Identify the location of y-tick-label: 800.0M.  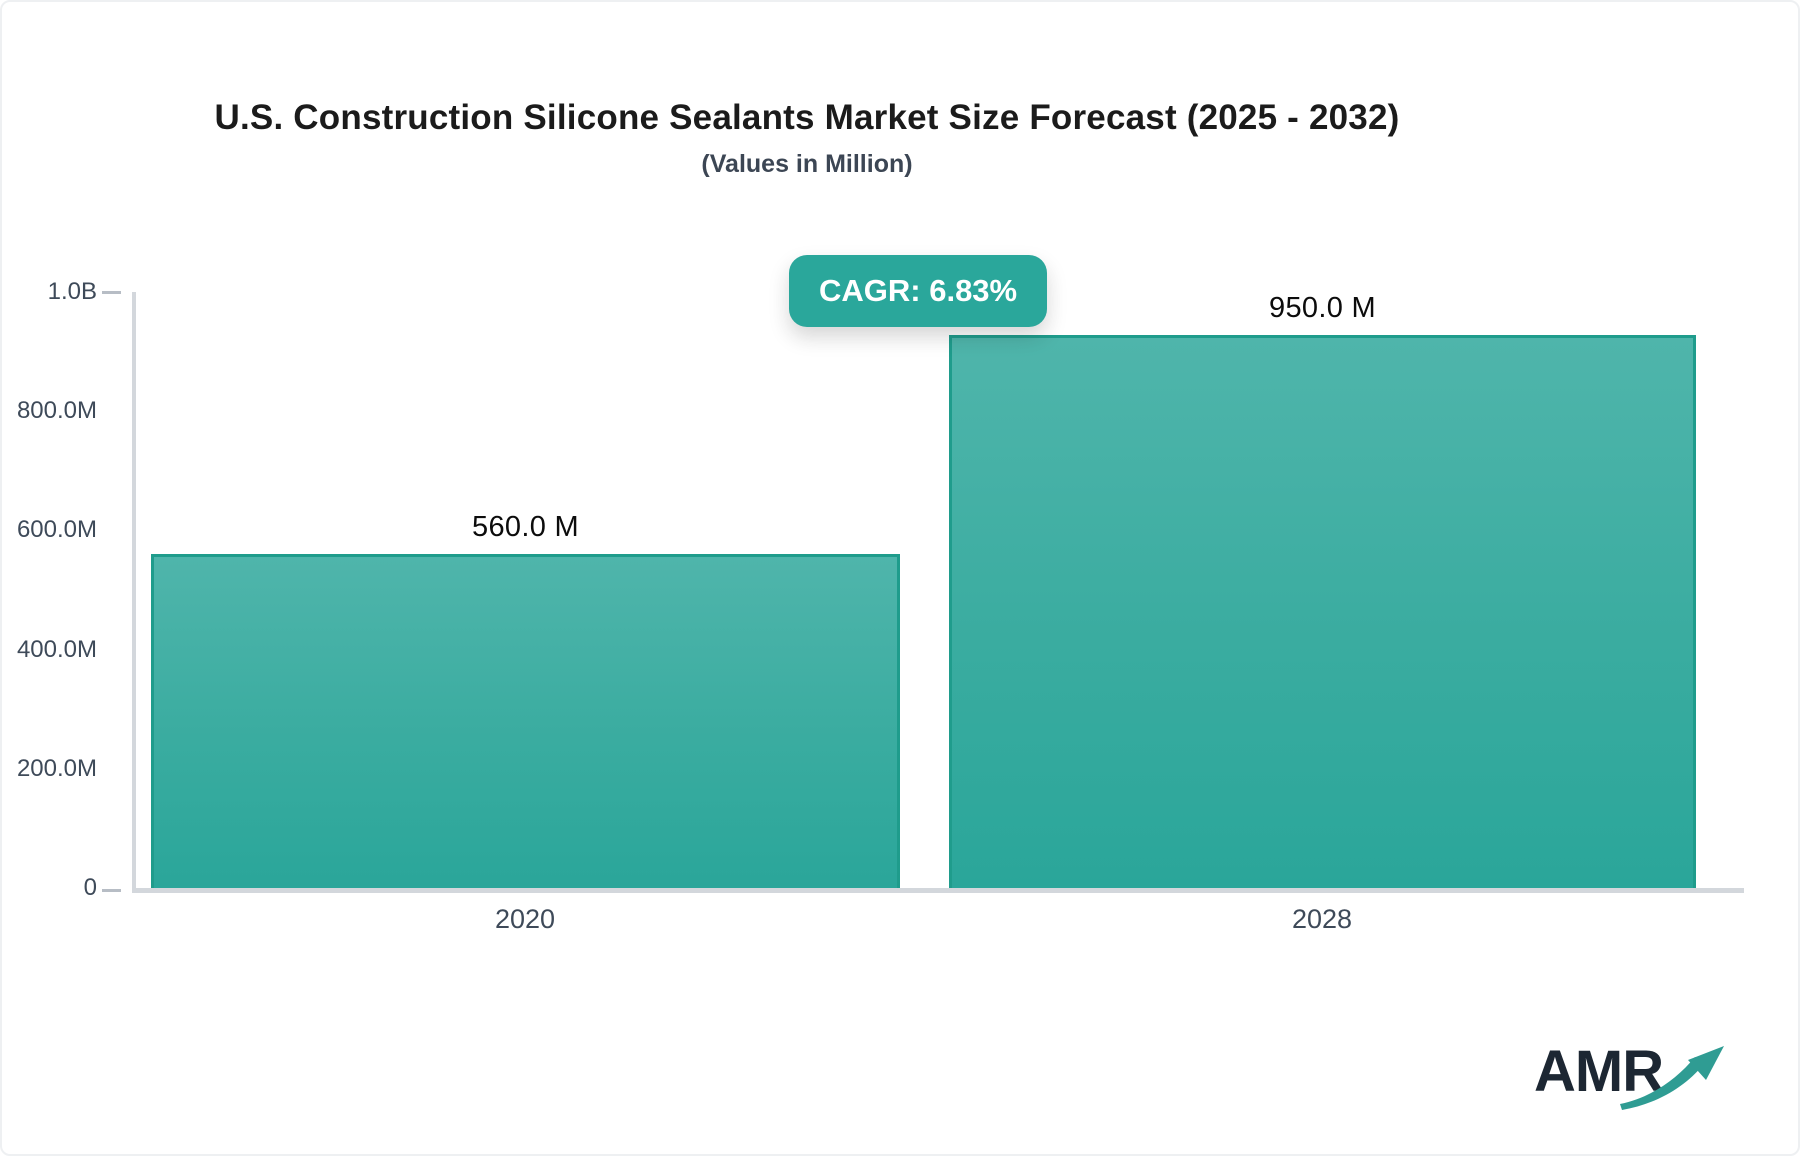
(56, 411).